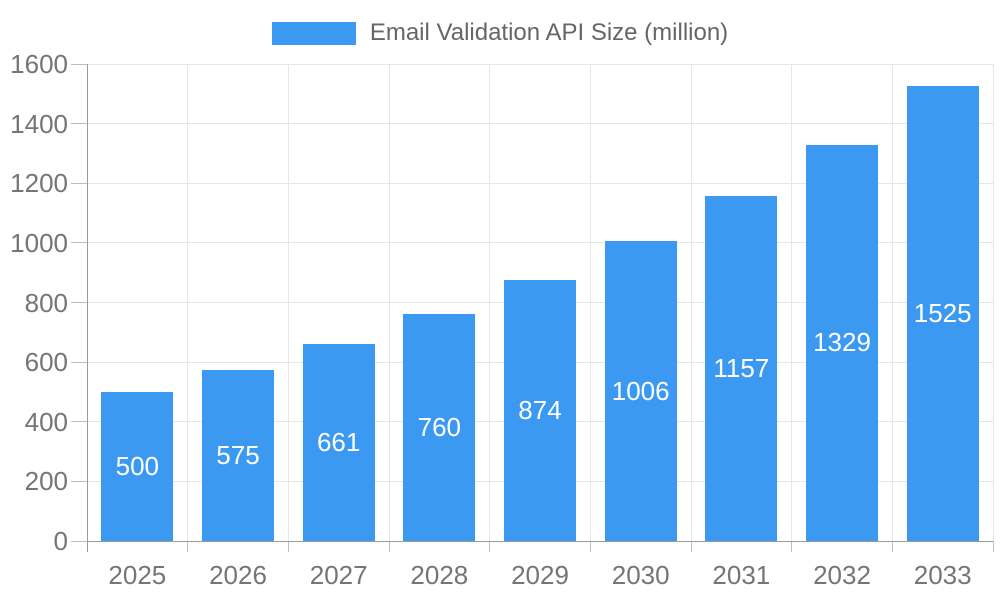 This screenshot has width=1000, height=600. I want to click on bar-value-label: 575, so click(238, 454).